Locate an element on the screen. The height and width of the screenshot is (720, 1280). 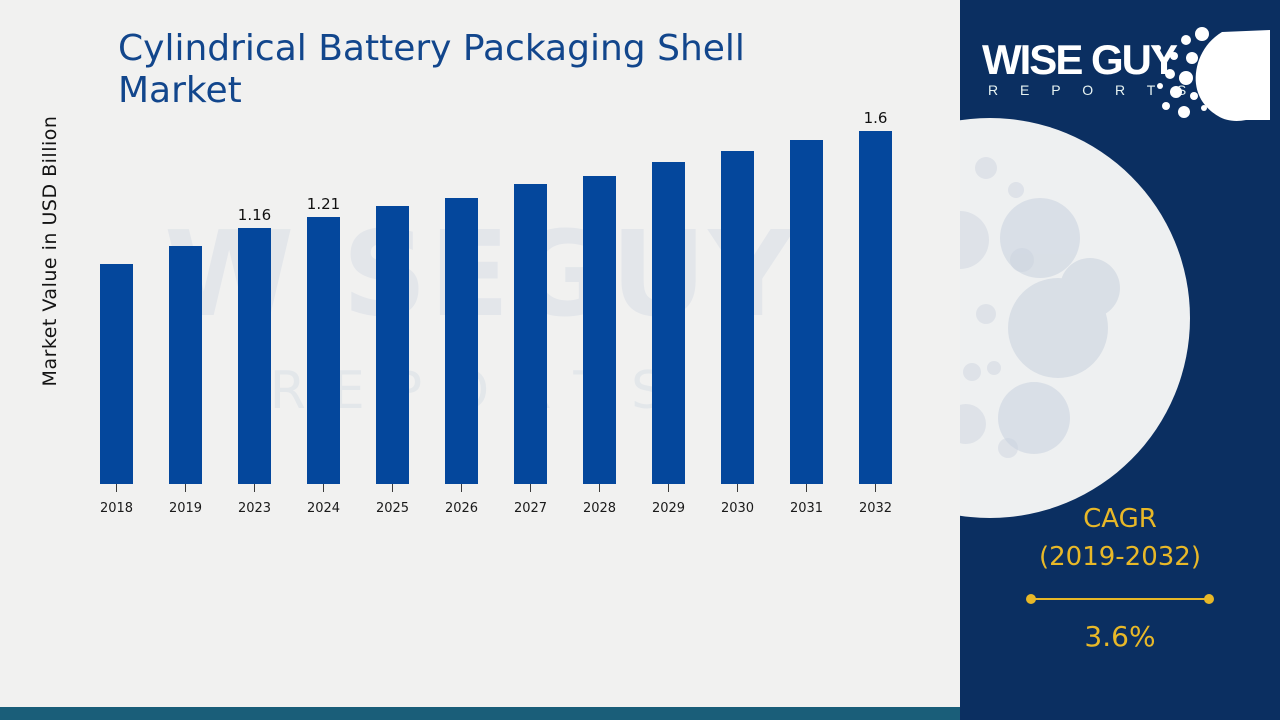
x-axis-tick-label: 2028 is located at coordinates (599, 508).